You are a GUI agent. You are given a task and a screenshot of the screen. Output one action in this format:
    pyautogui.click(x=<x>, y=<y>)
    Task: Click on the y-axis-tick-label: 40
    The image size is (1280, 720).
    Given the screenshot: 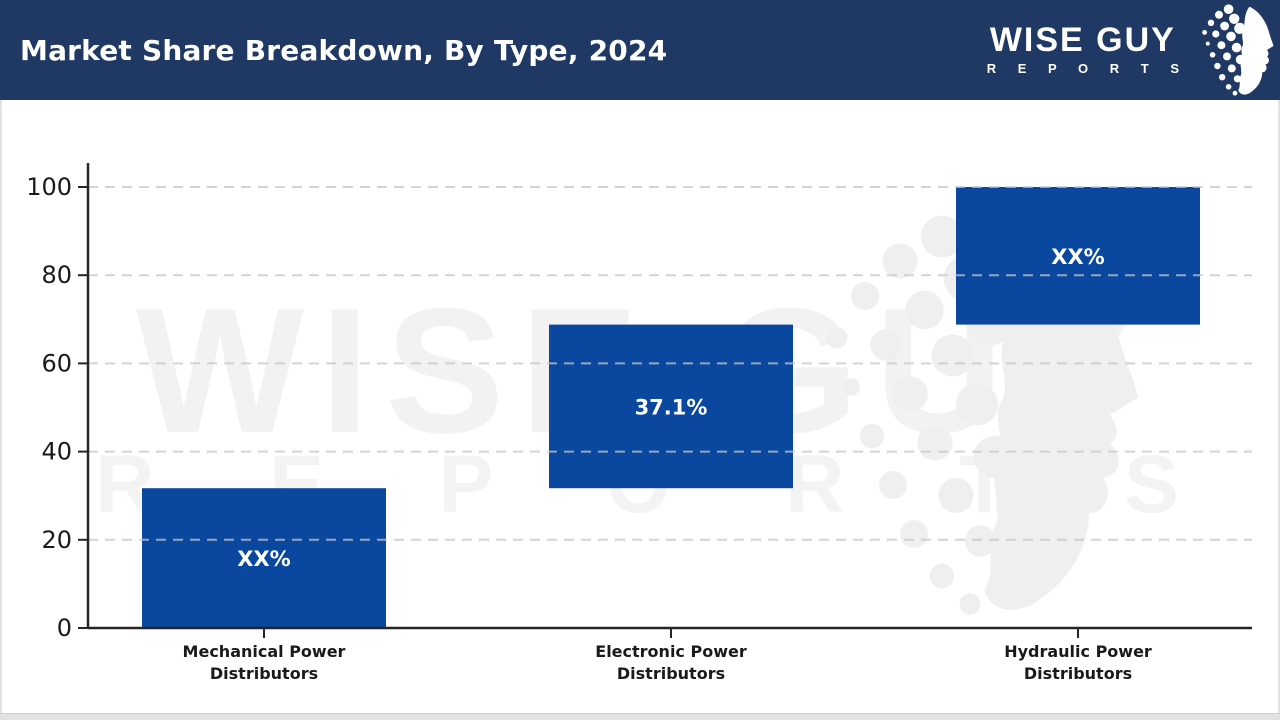 What is the action you would take?
    pyautogui.click(x=56, y=452)
    